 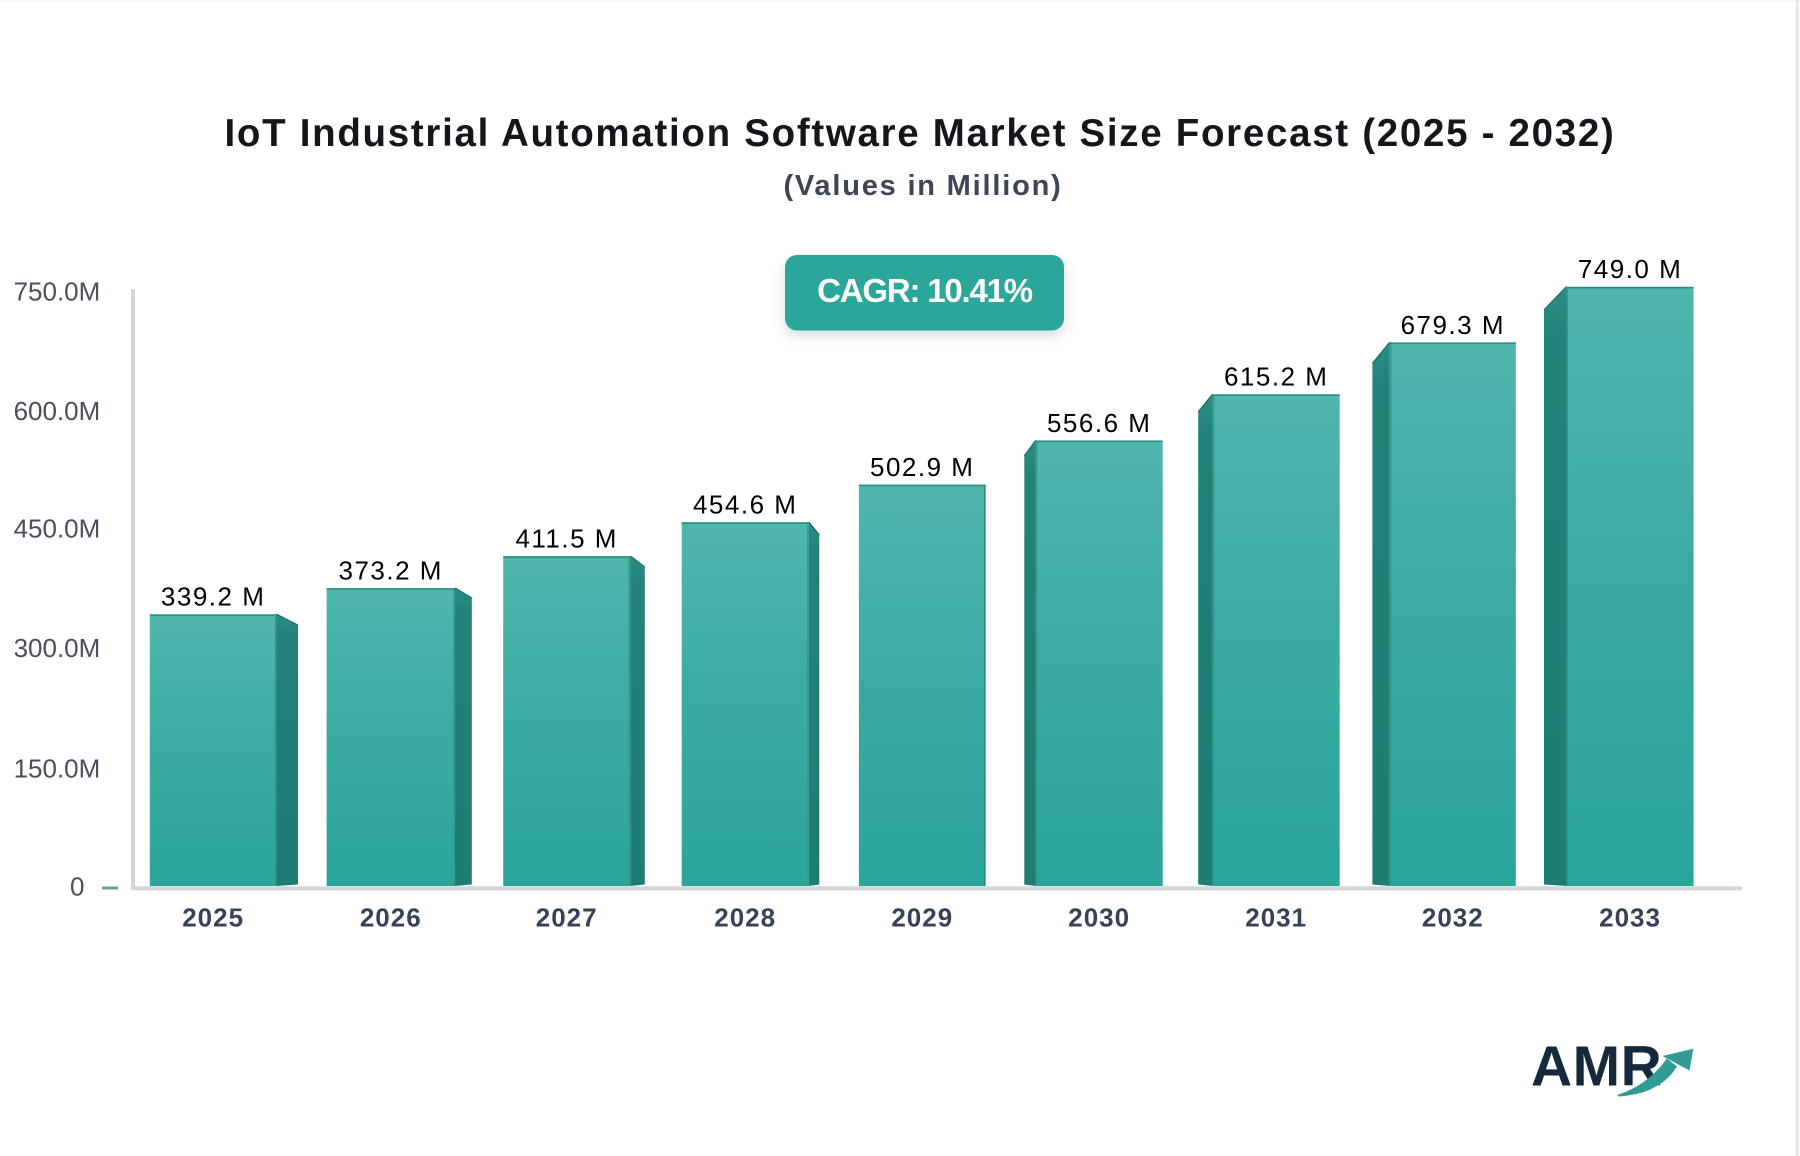 What do you see at coordinates (57, 648) in the screenshot?
I see `svg-text: 300.0M` at bounding box center [57, 648].